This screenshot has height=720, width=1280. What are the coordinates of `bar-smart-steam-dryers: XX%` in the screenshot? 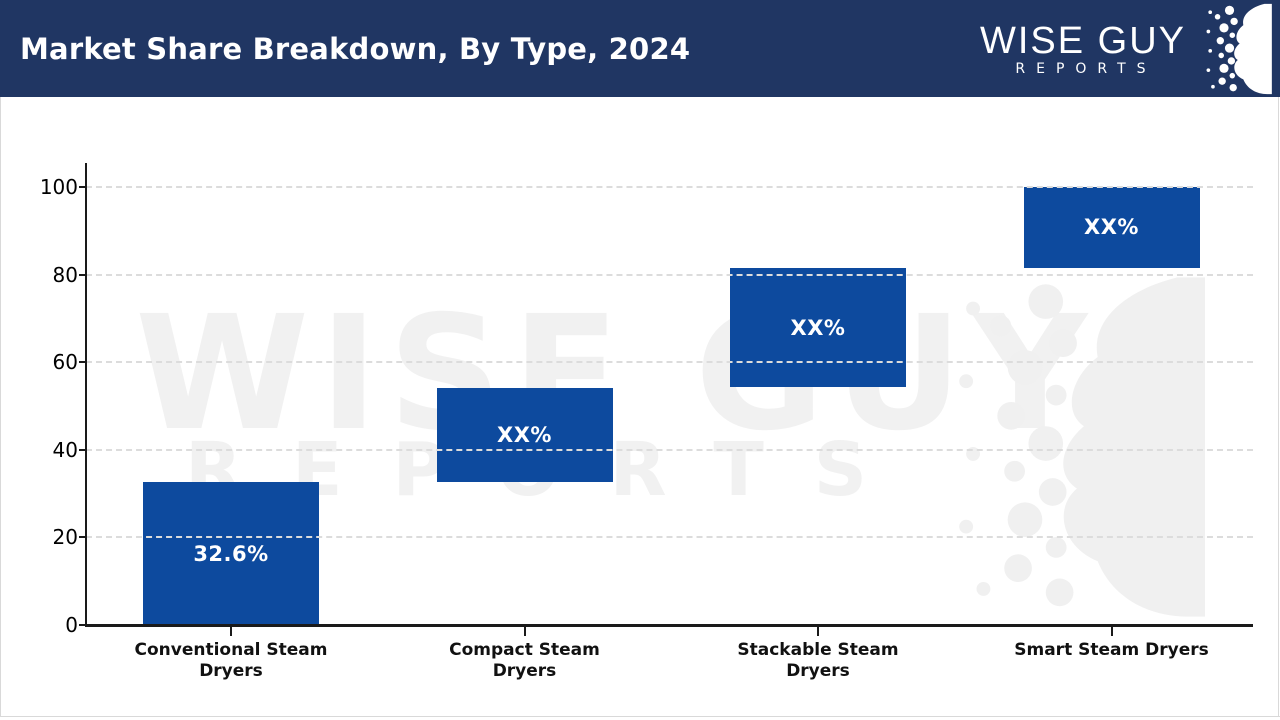 It's located at (1111, 227).